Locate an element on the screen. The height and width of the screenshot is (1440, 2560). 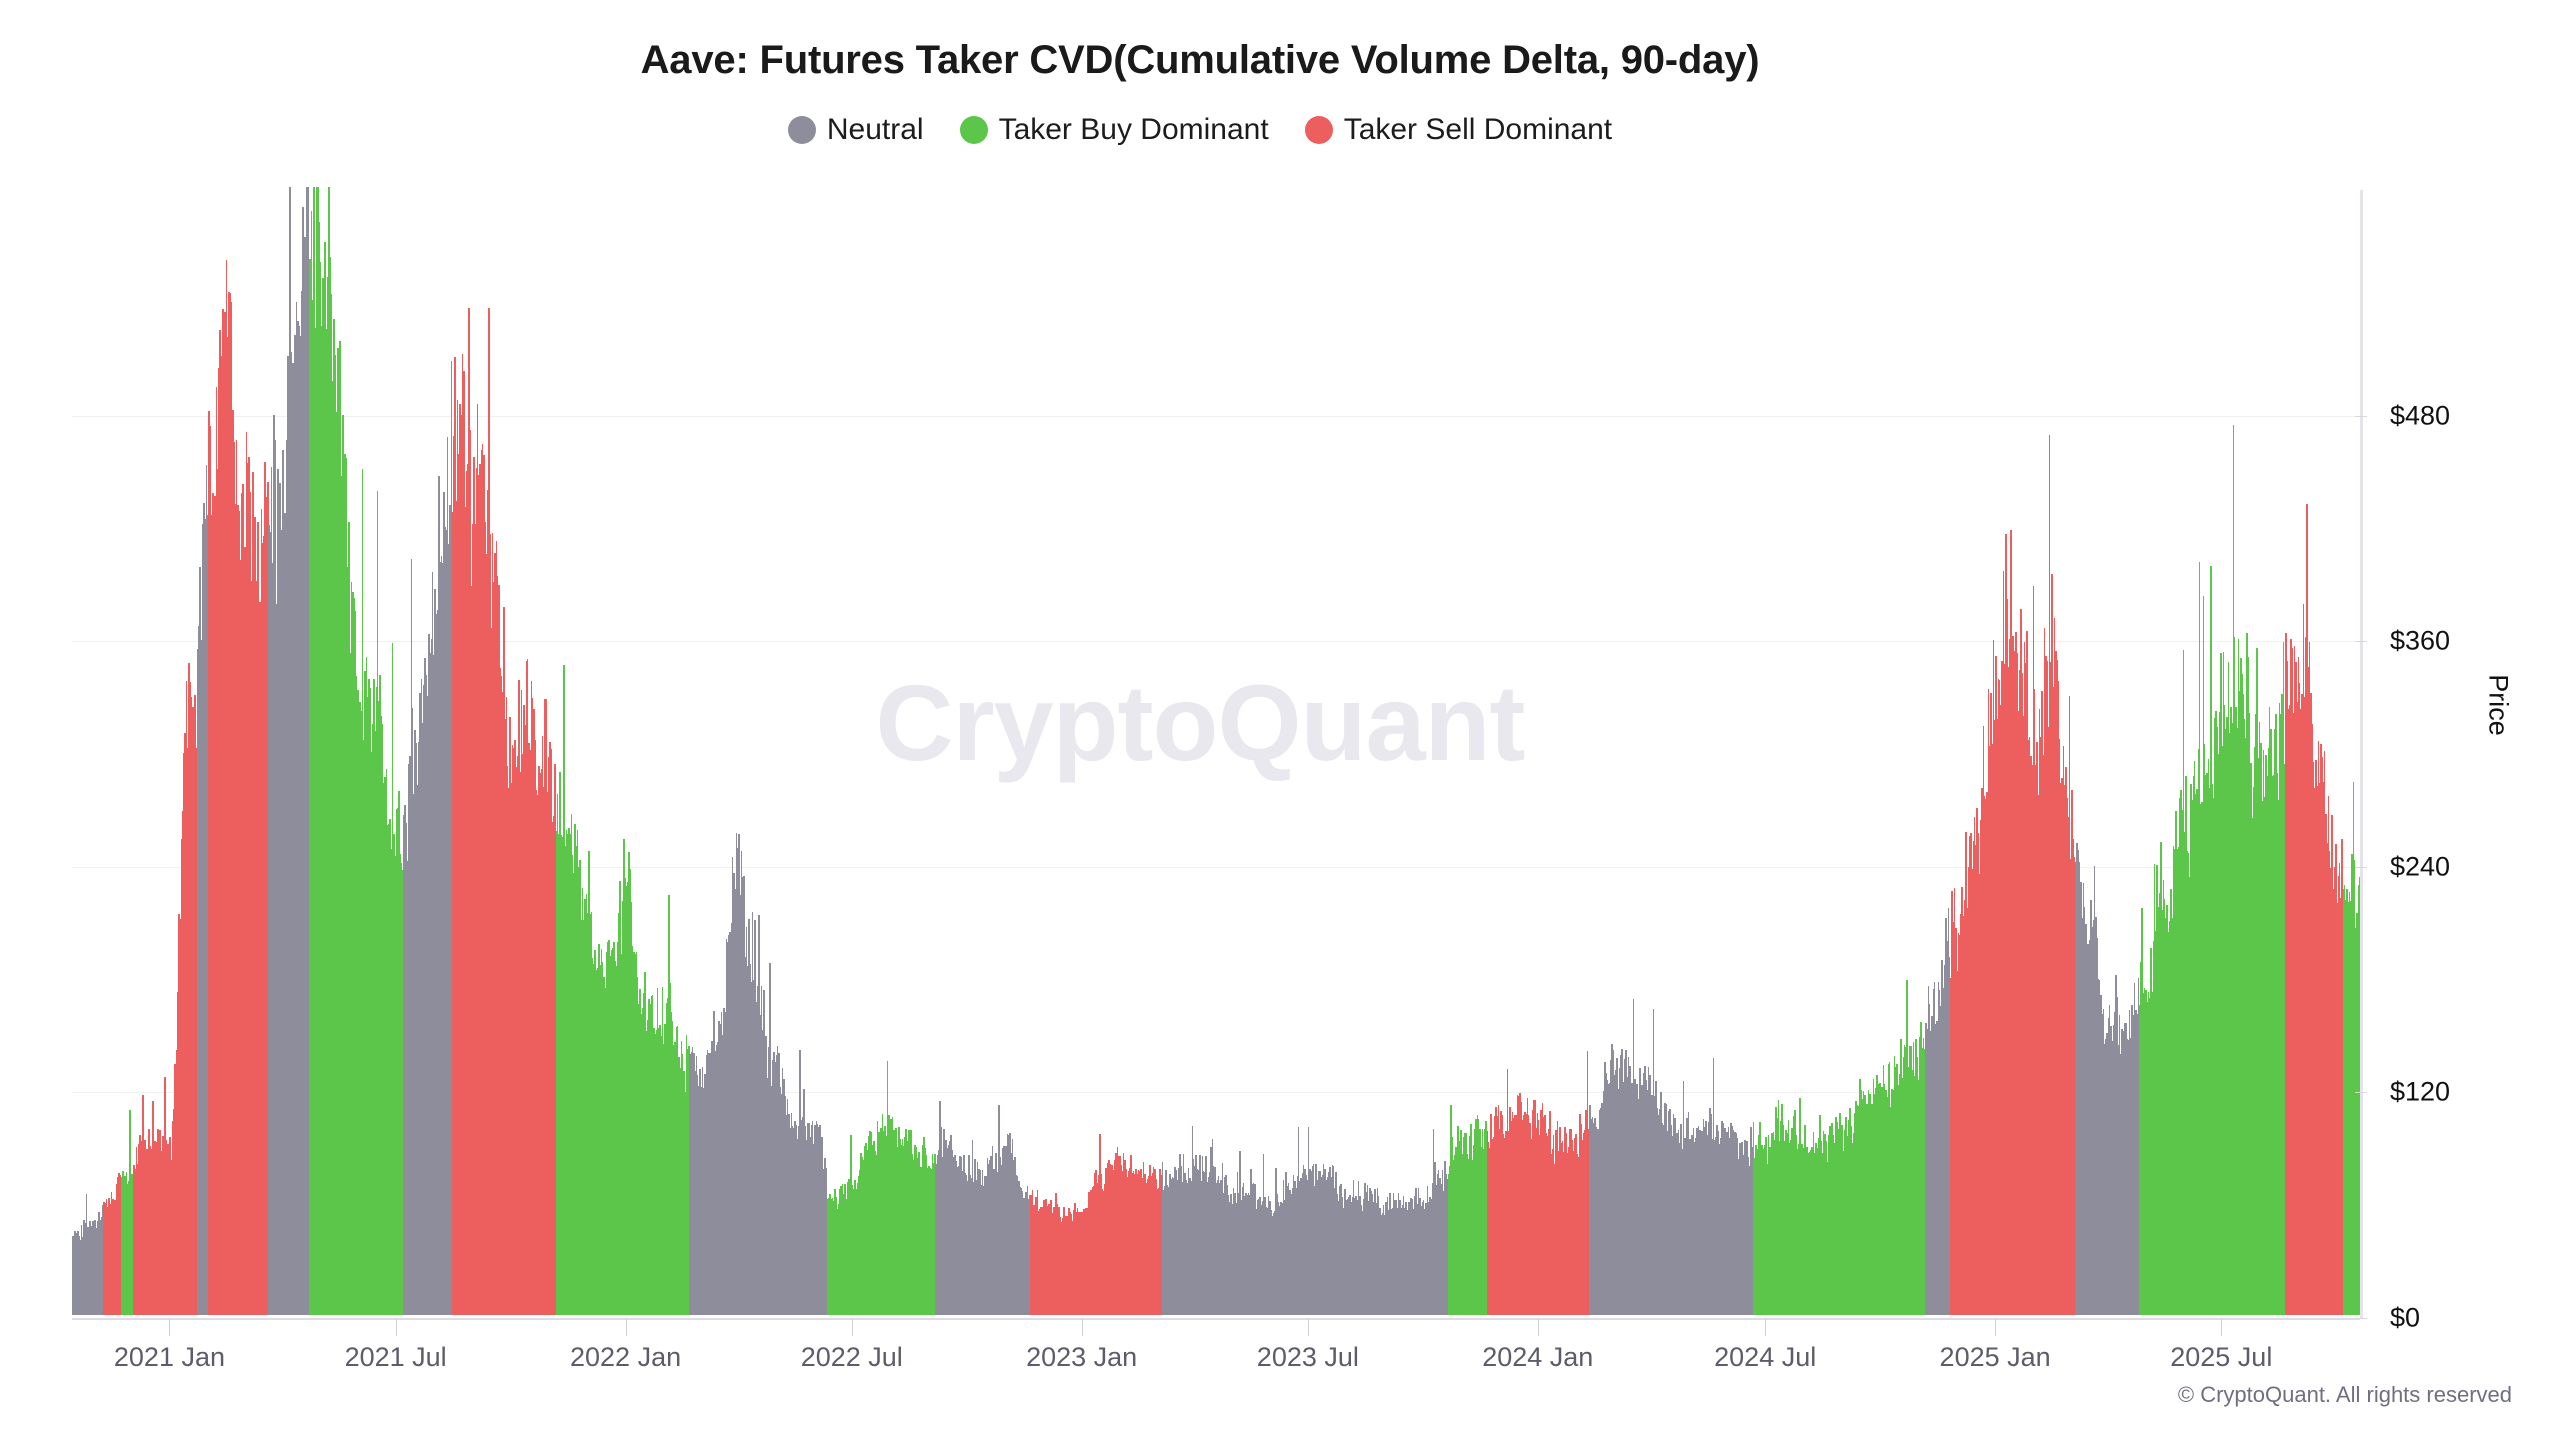
legend-item-taker-buy-dominant: Taker Buy Dominant is located at coordinates (1114, 130).